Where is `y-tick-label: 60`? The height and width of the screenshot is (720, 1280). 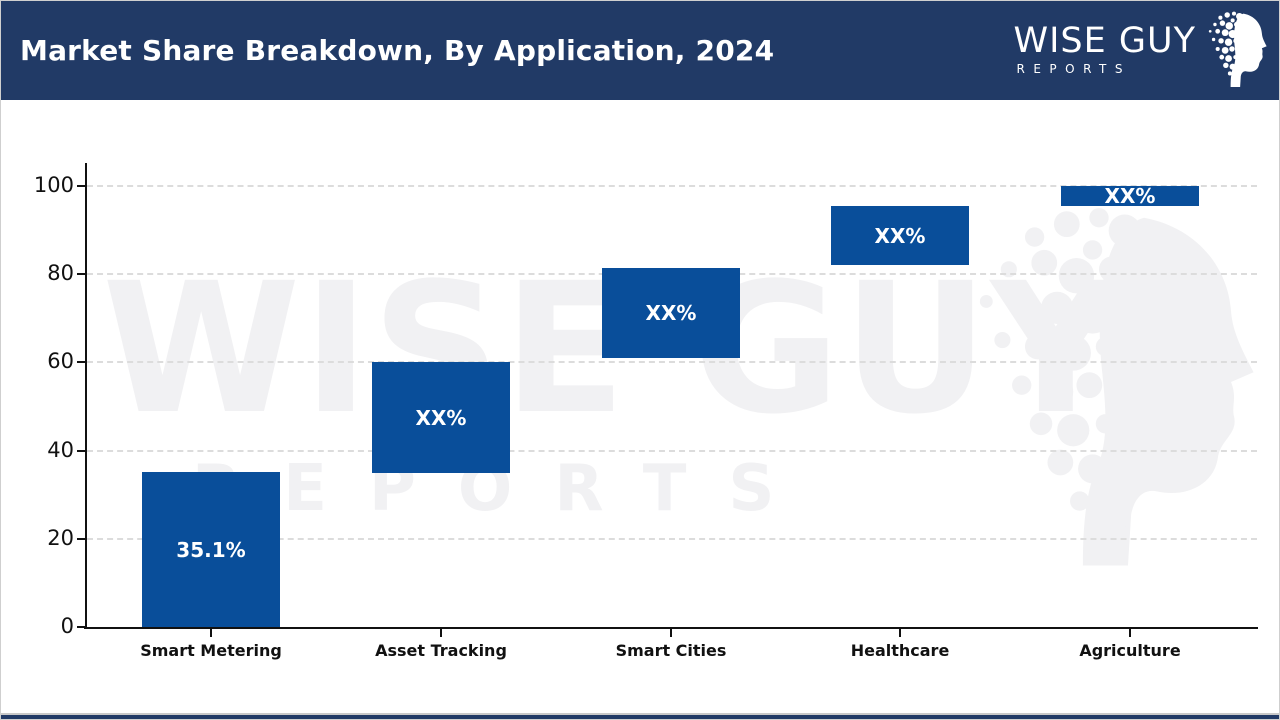 y-tick-label: 60 is located at coordinates (60, 361).